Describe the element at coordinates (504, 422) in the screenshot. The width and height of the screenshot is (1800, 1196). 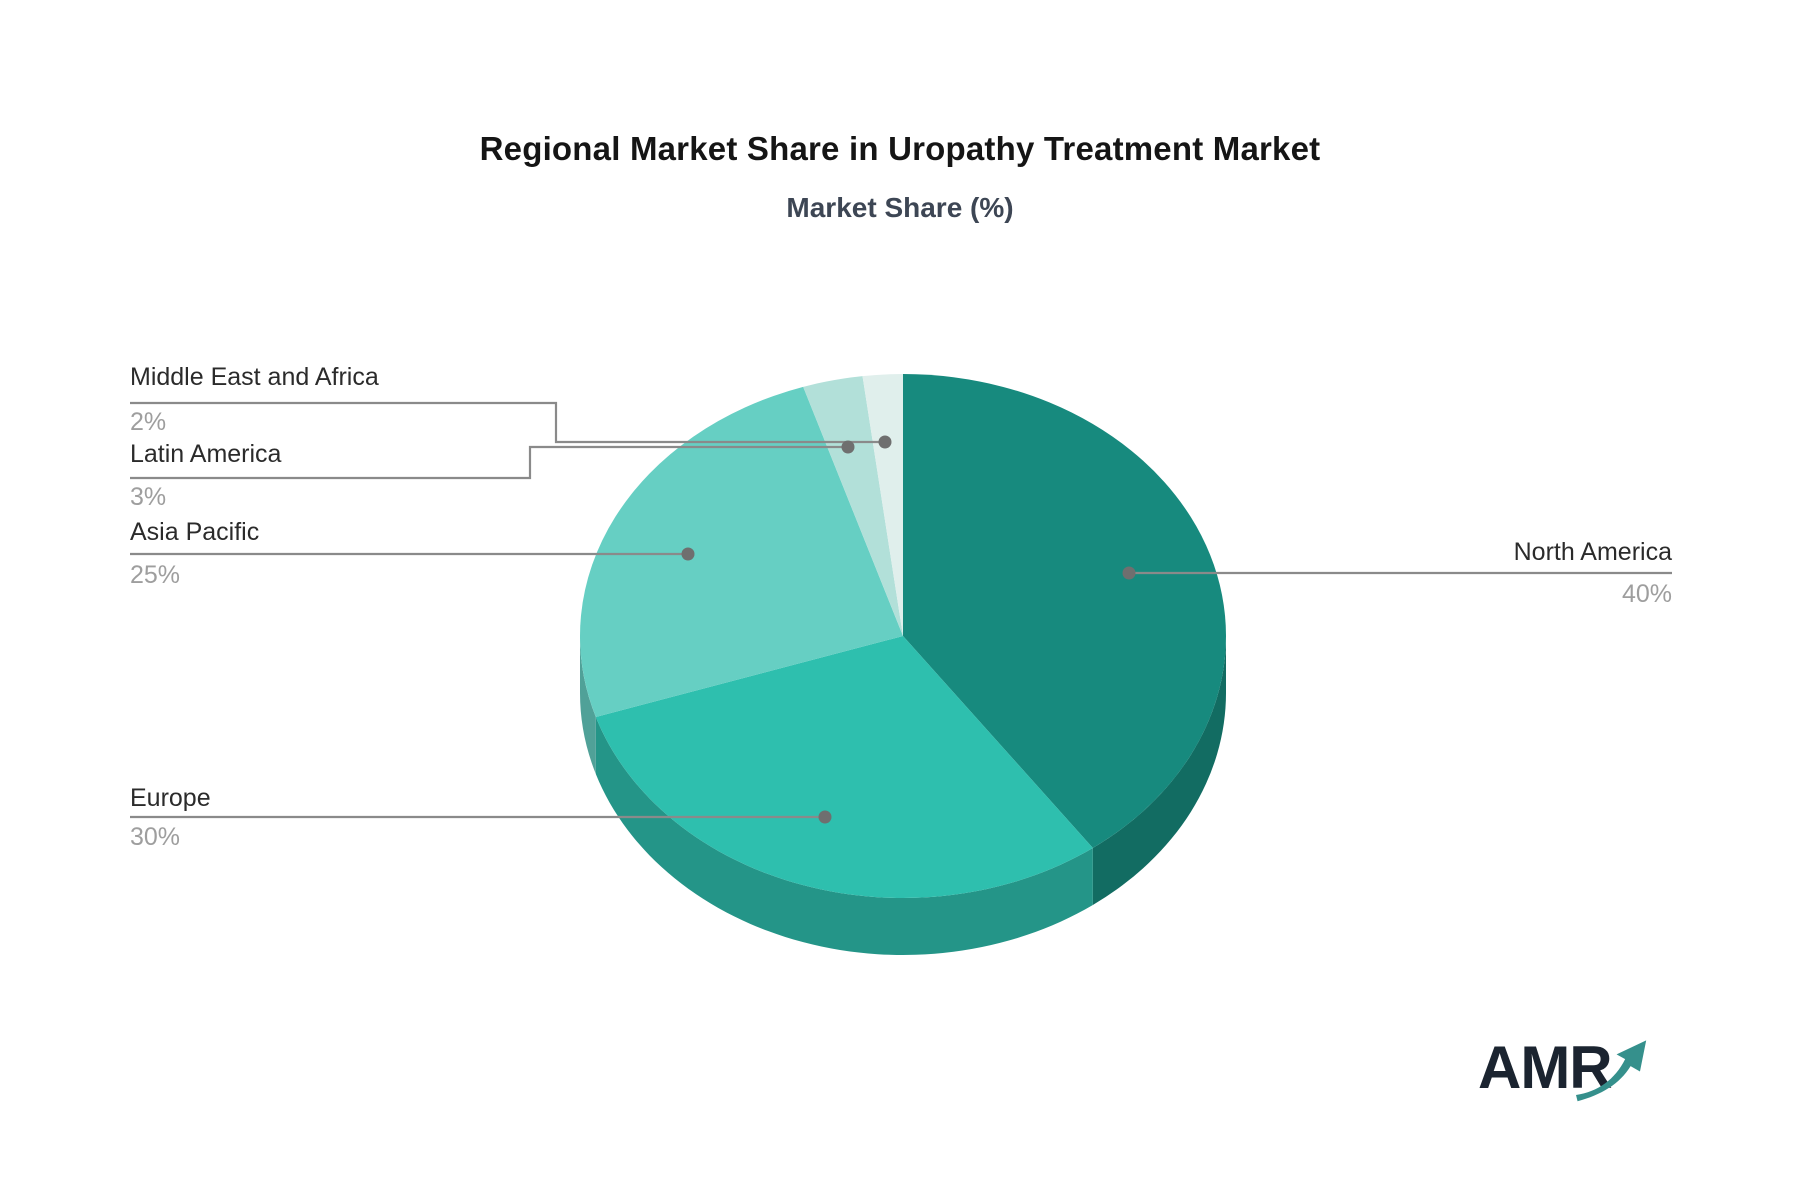
I see `callout-line-middle-east-and-africa` at that location.